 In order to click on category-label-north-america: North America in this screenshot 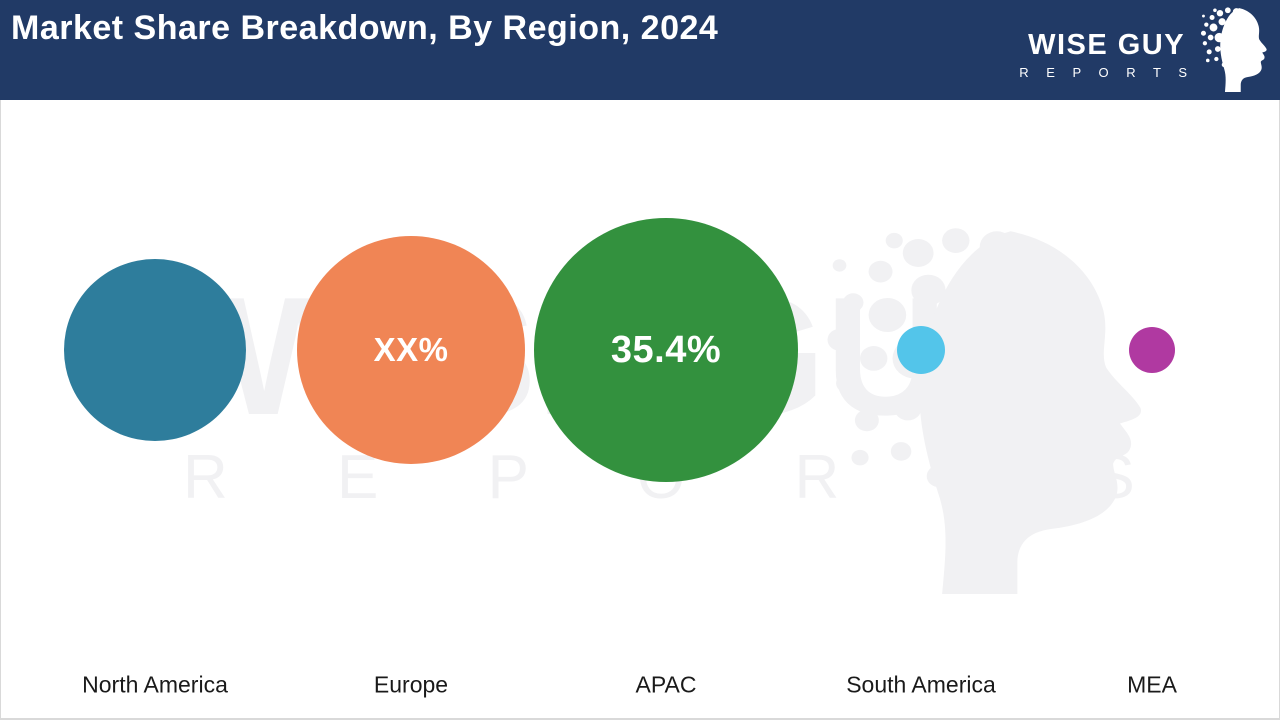, I will do `click(155, 684)`.